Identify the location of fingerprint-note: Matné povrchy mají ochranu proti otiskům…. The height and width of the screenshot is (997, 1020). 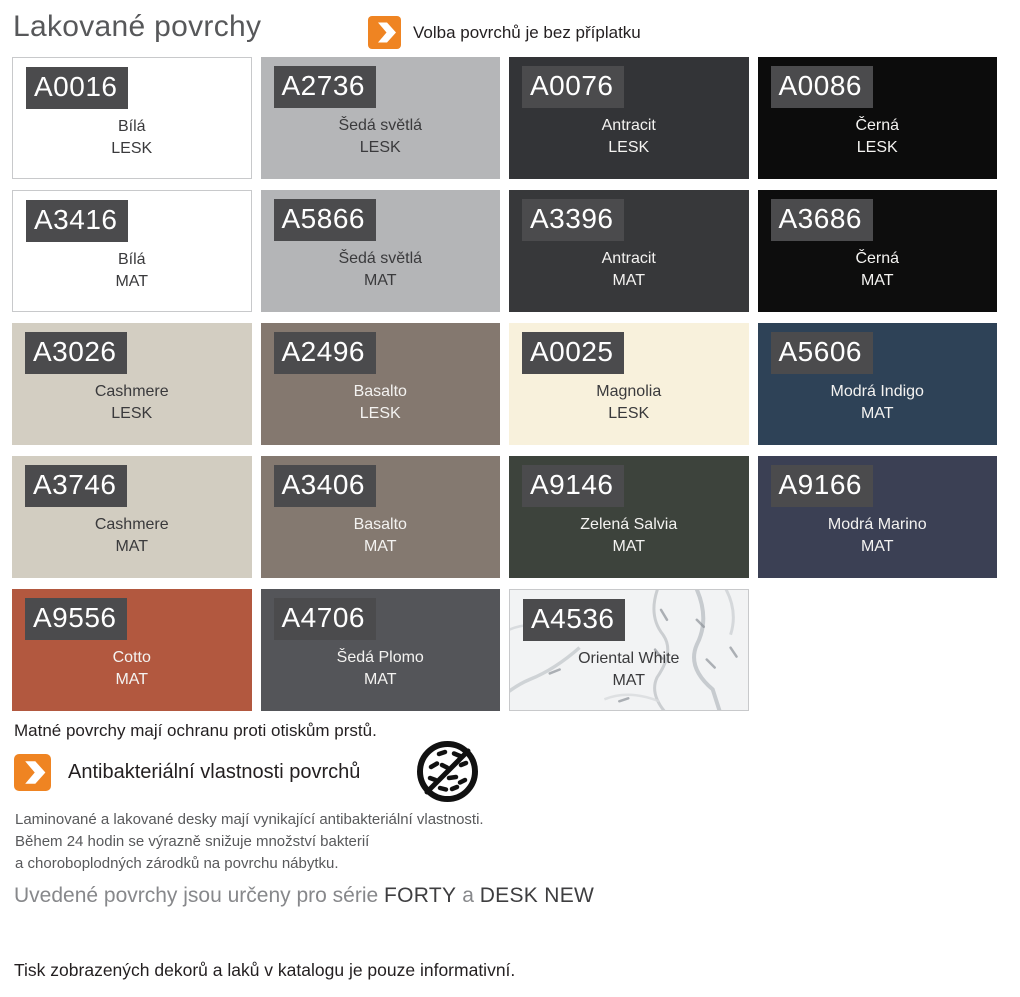
(195, 730).